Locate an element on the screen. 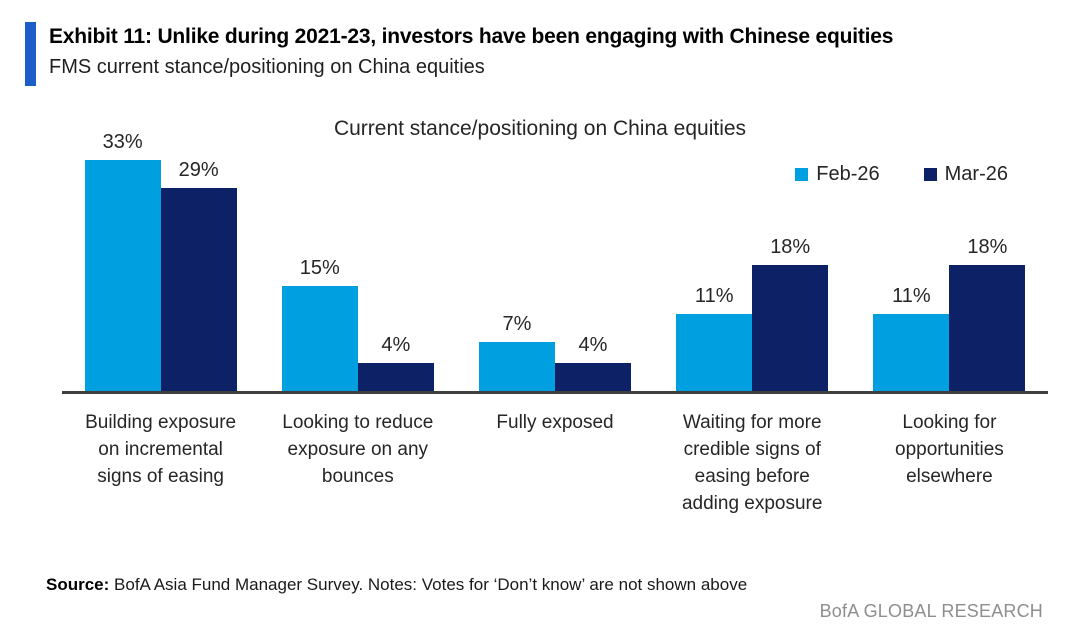 This screenshot has height=639, width=1080. legend-item-feb: Feb-26 is located at coordinates (837, 174).